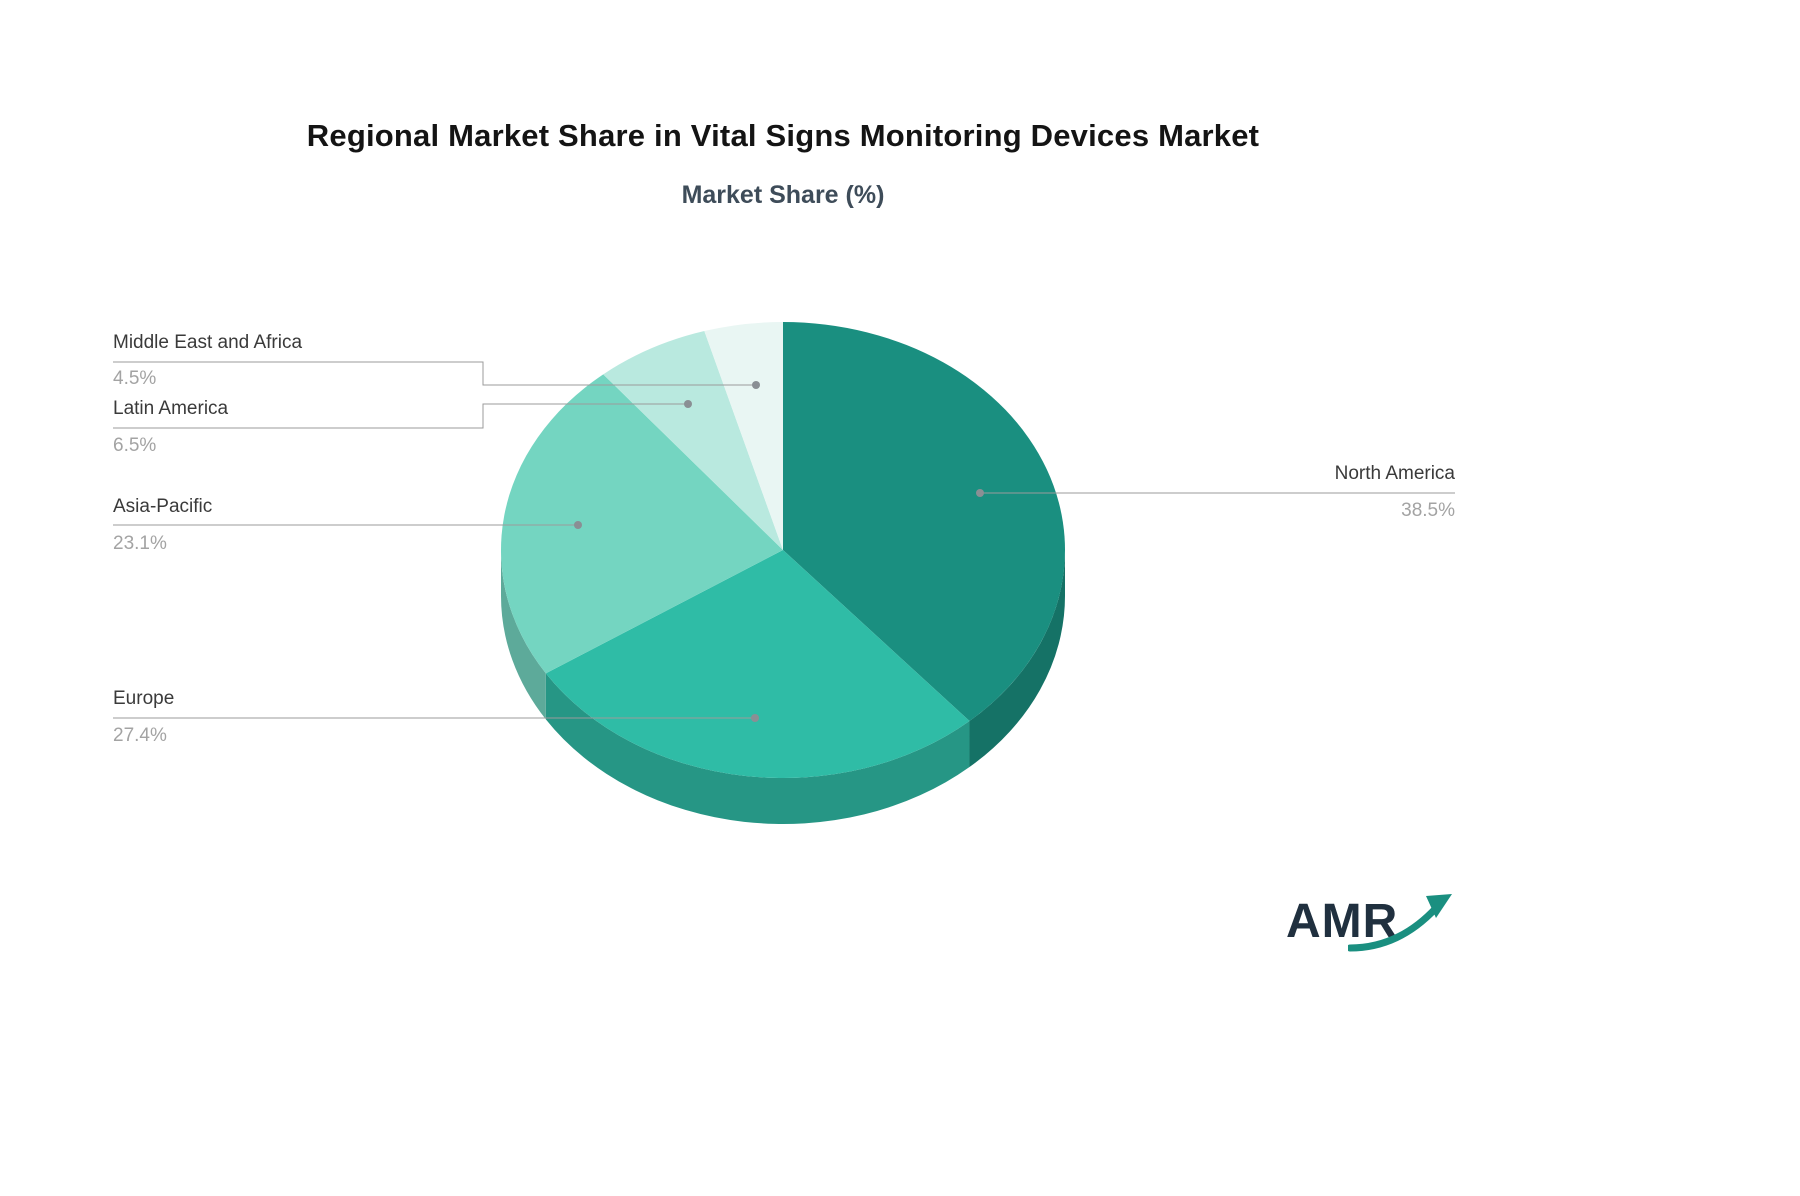 Image resolution: width=1800 pixels, height=1196 pixels. I want to click on pie-label-name-europe: Europe, so click(144, 698).